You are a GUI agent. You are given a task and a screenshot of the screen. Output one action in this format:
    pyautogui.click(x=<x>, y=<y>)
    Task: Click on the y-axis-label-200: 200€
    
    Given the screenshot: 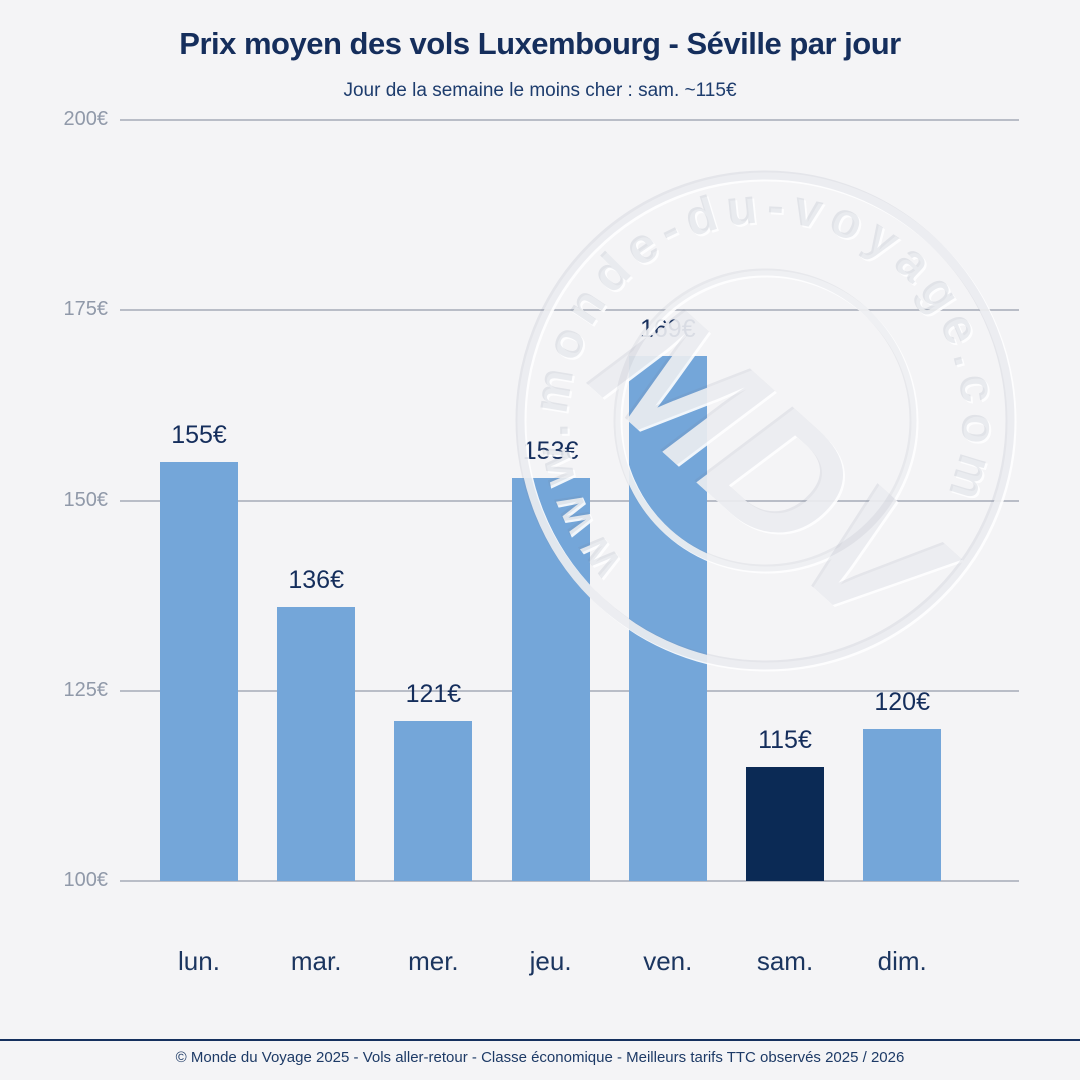 What is the action you would take?
    pyautogui.click(x=86, y=119)
    